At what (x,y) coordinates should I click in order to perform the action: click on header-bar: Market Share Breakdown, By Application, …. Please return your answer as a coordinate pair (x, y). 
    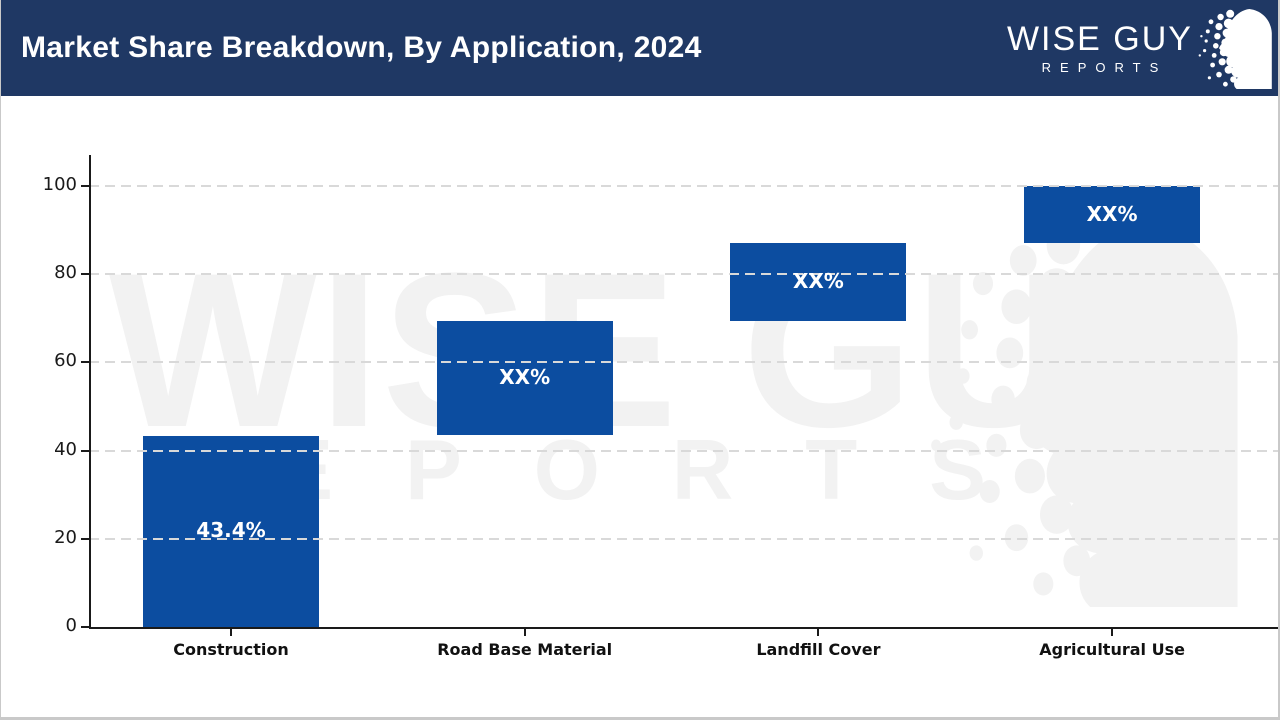
    Looking at the image, I should click on (639, 48).